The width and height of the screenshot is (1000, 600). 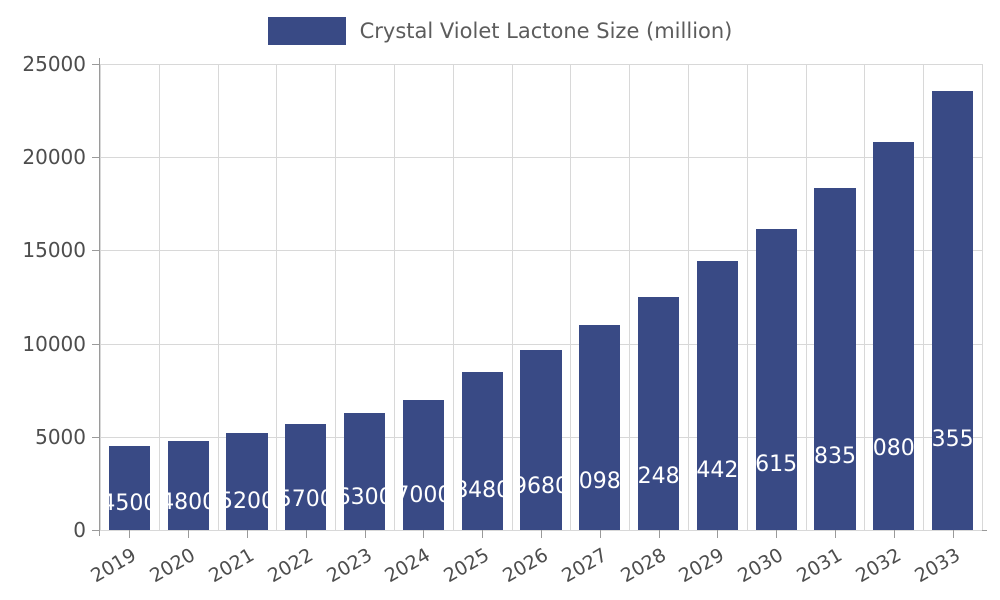 What do you see at coordinates (702, 566) in the screenshot?
I see `x-axis-tick-label: 2029` at bounding box center [702, 566].